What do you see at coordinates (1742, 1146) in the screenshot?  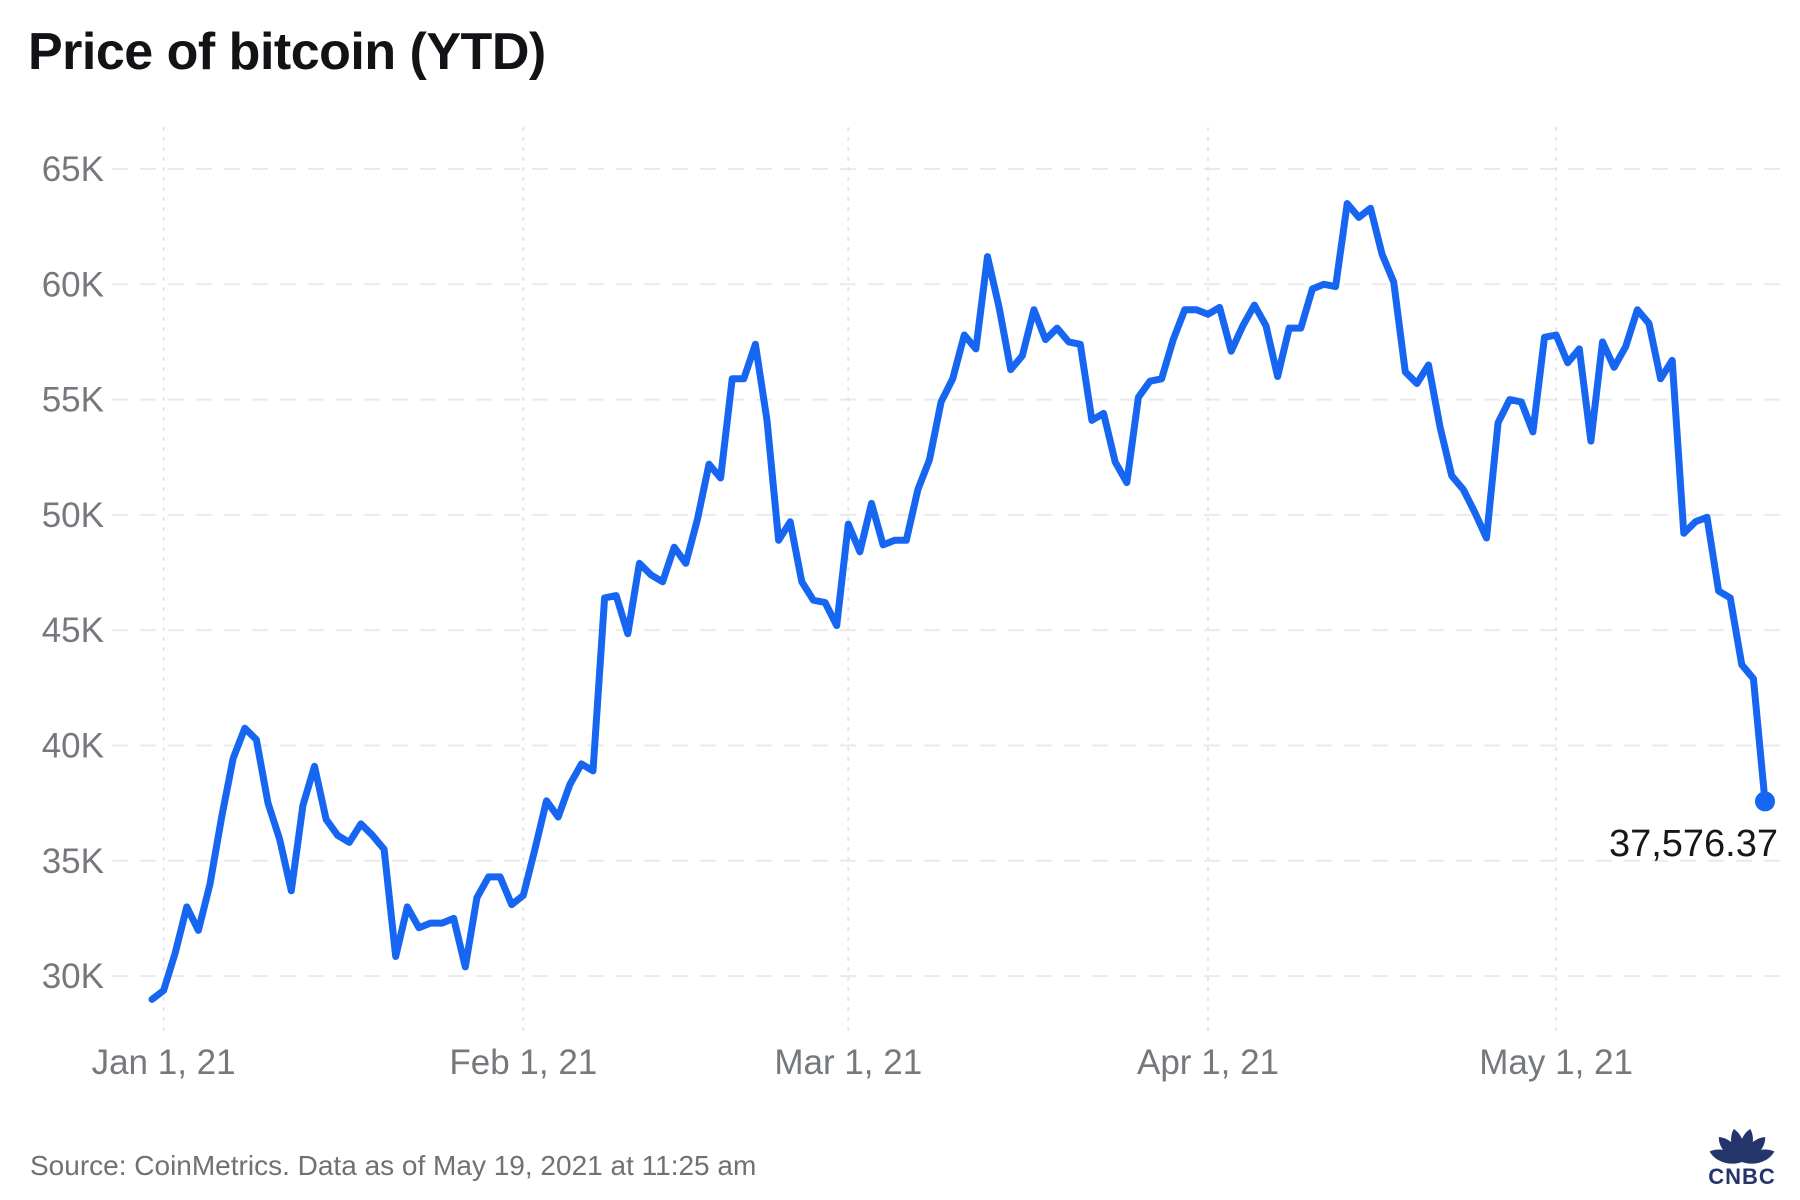 I see `peacock-icon` at bounding box center [1742, 1146].